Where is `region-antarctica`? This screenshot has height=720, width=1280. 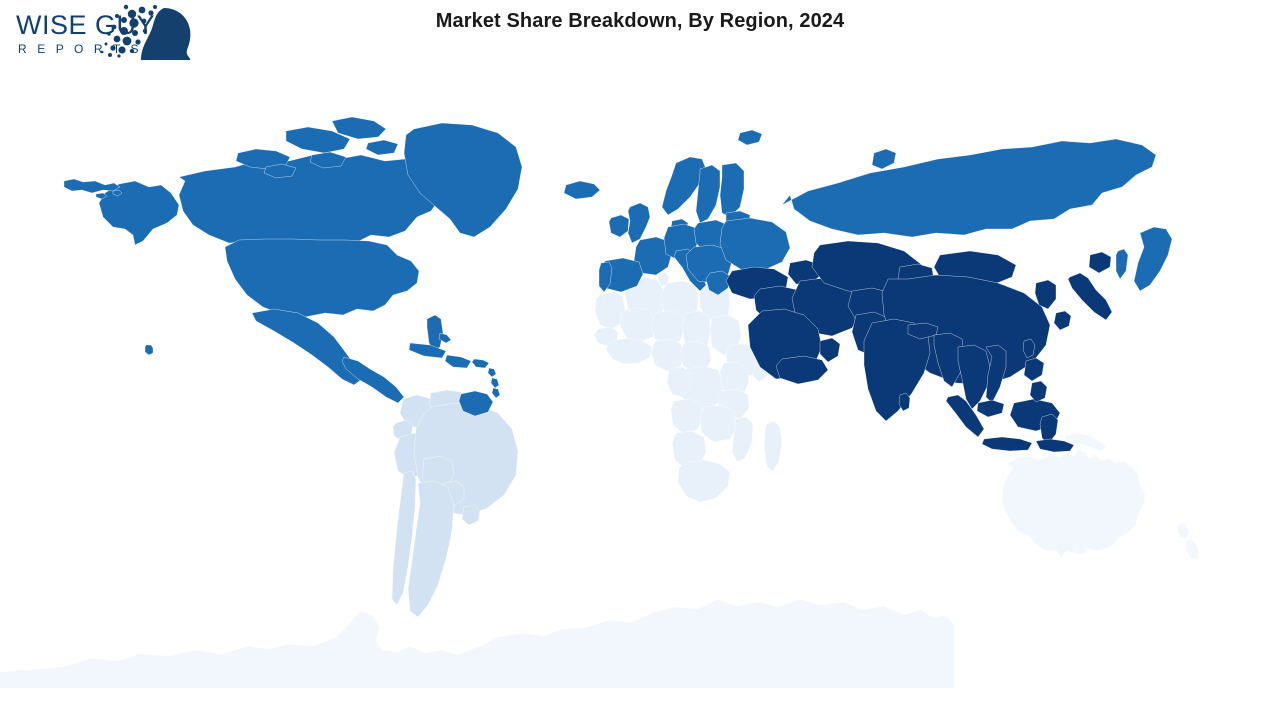 region-antarctica is located at coordinates (477, 643).